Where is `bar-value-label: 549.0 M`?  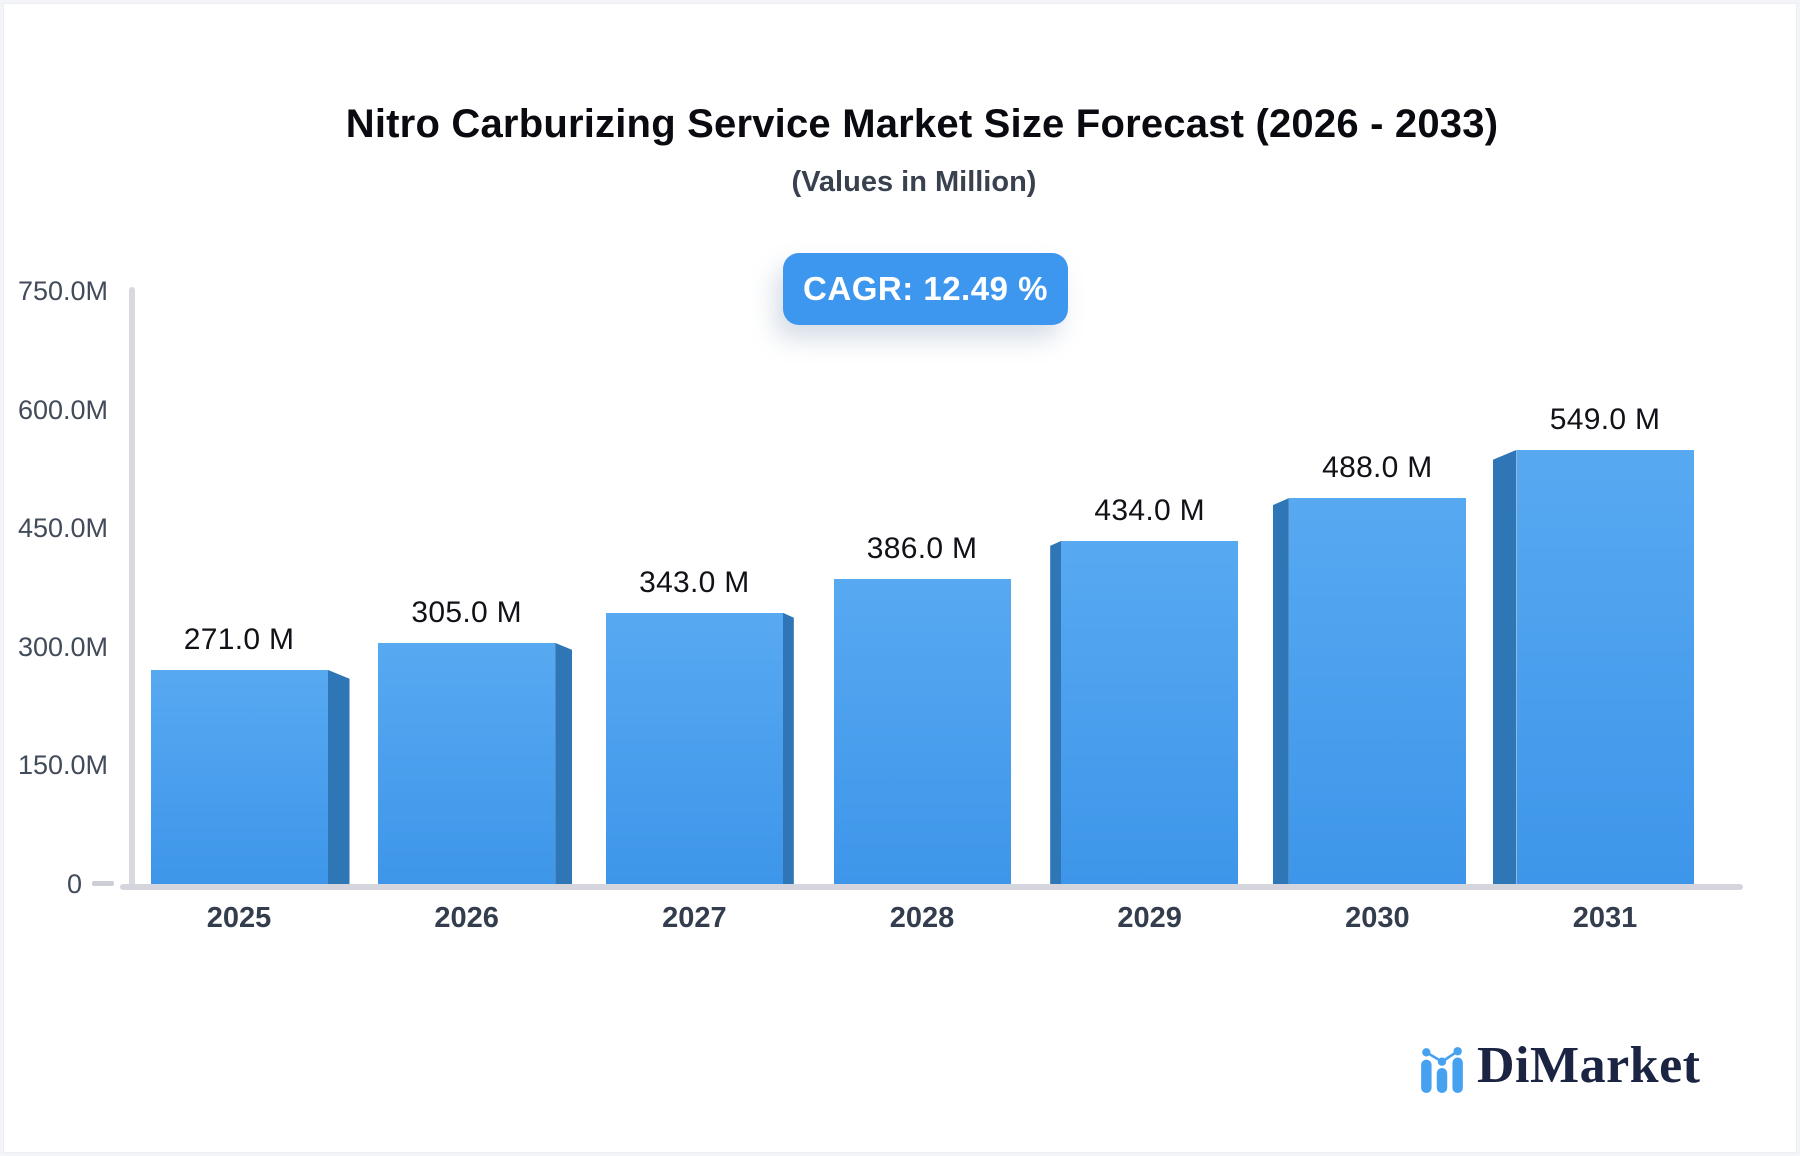 bar-value-label: 549.0 M is located at coordinates (1605, 419).